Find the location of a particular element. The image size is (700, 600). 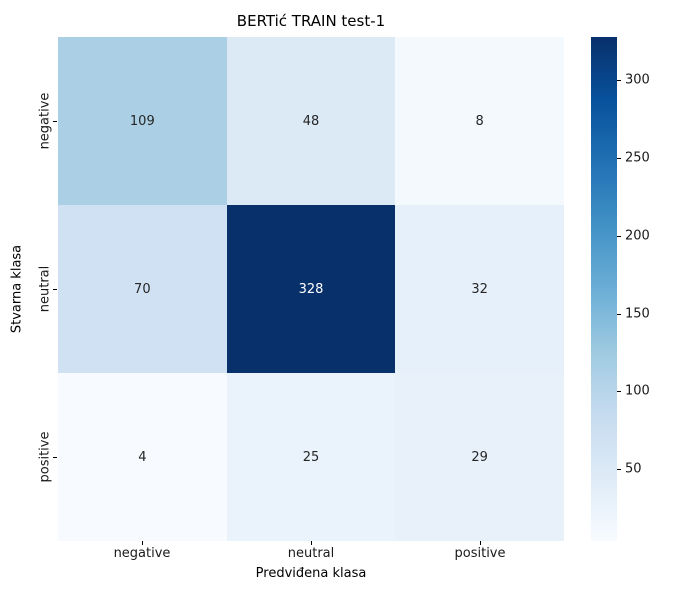

heatmap-cell: 32 is located at coordinates (479, 289).